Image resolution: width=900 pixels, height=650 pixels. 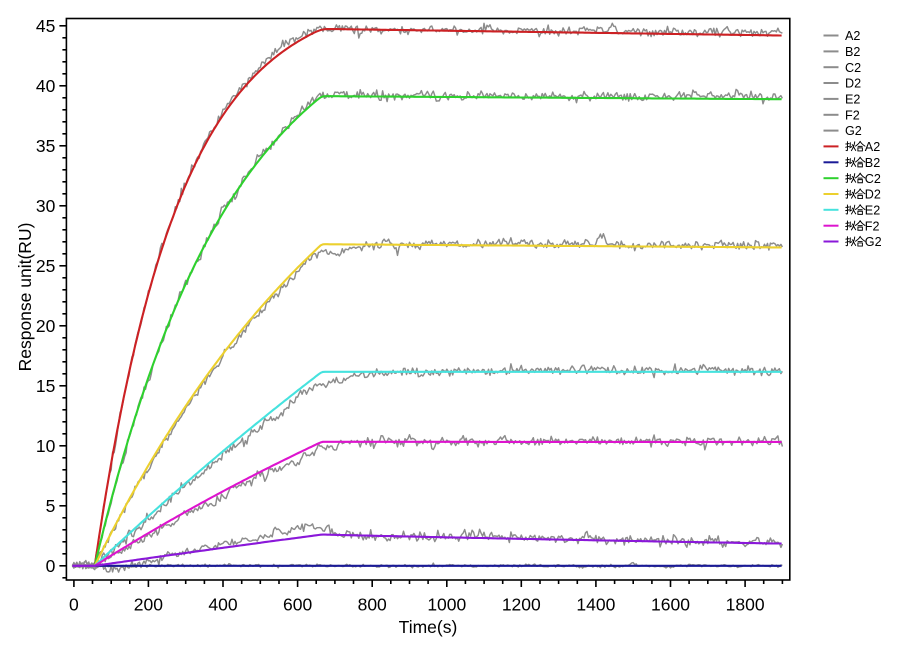 What do you see at coordinates (372, 605) in the screenshot?
I see `svg-text: 800` at bounding box center [372, 605].